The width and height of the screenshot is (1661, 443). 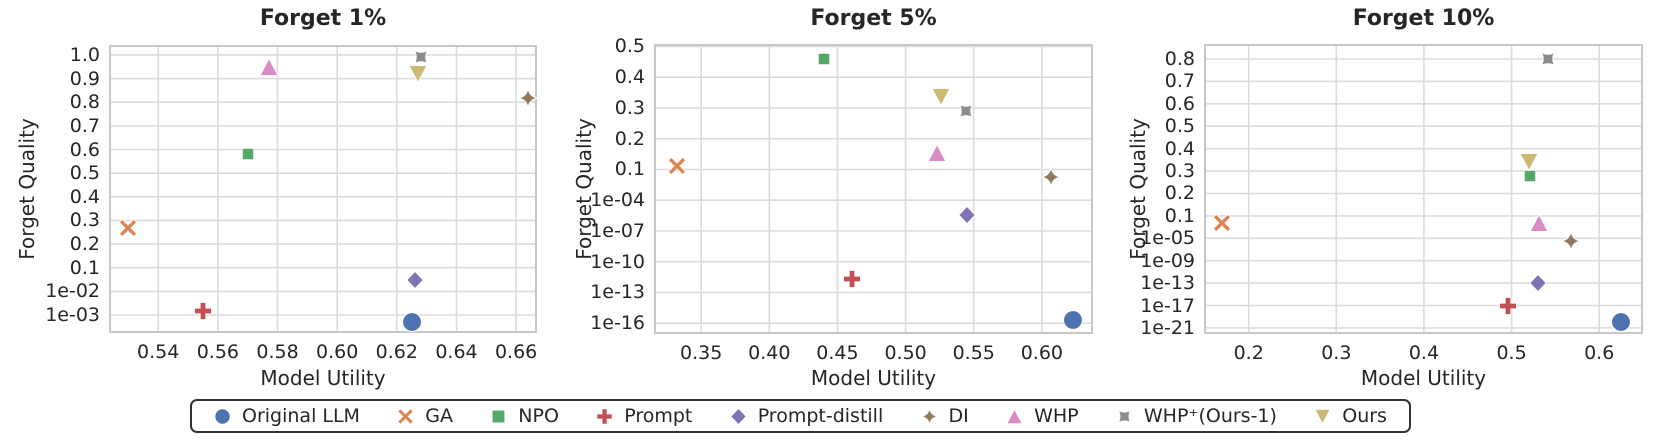 I want to click on y-tick-label: 1e-02, so click(x=72, y=291).